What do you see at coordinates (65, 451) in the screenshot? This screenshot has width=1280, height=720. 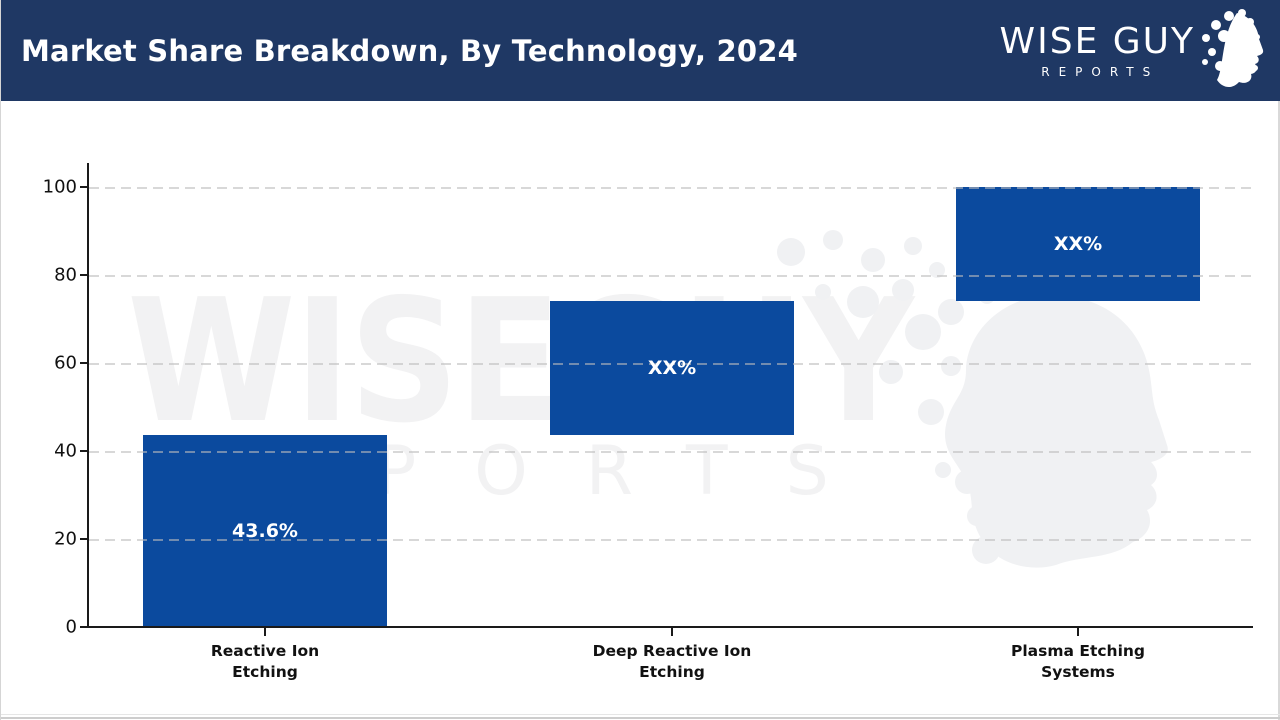 I see `y-tick-label: 40` at bounding box center [65, 451].